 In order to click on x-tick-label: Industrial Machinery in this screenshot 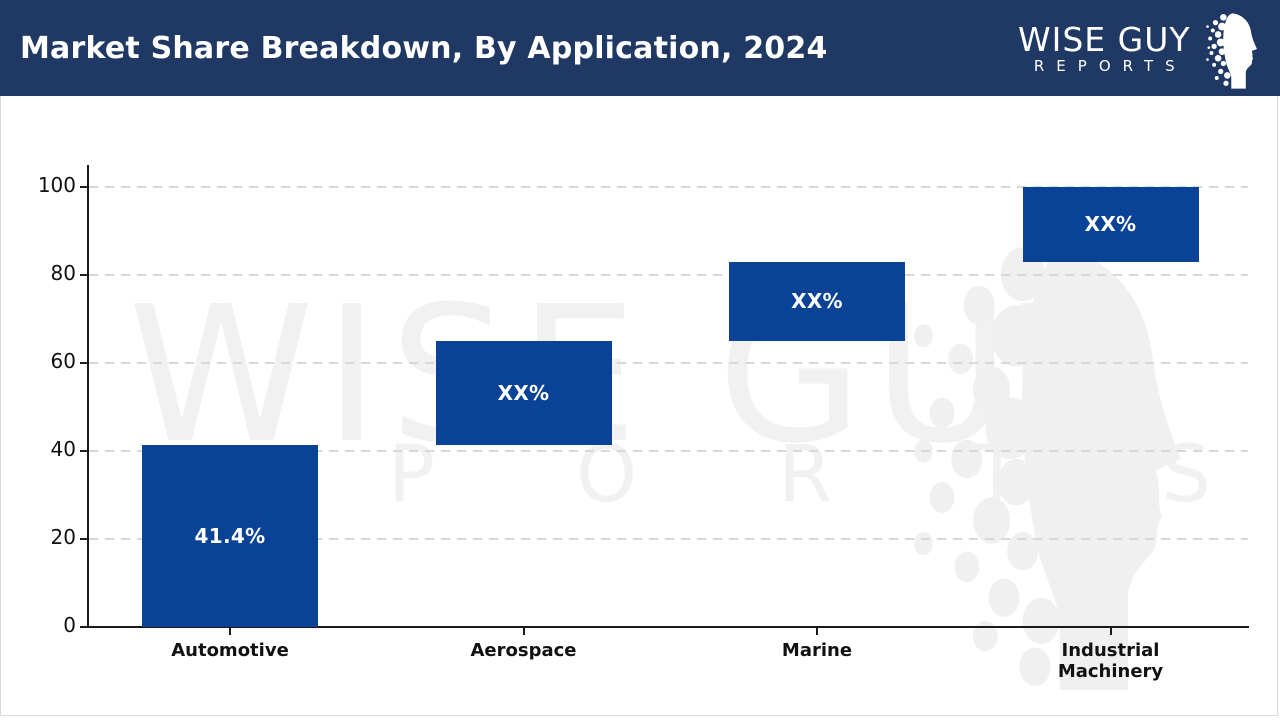, I will do `click(1110, 661)`.